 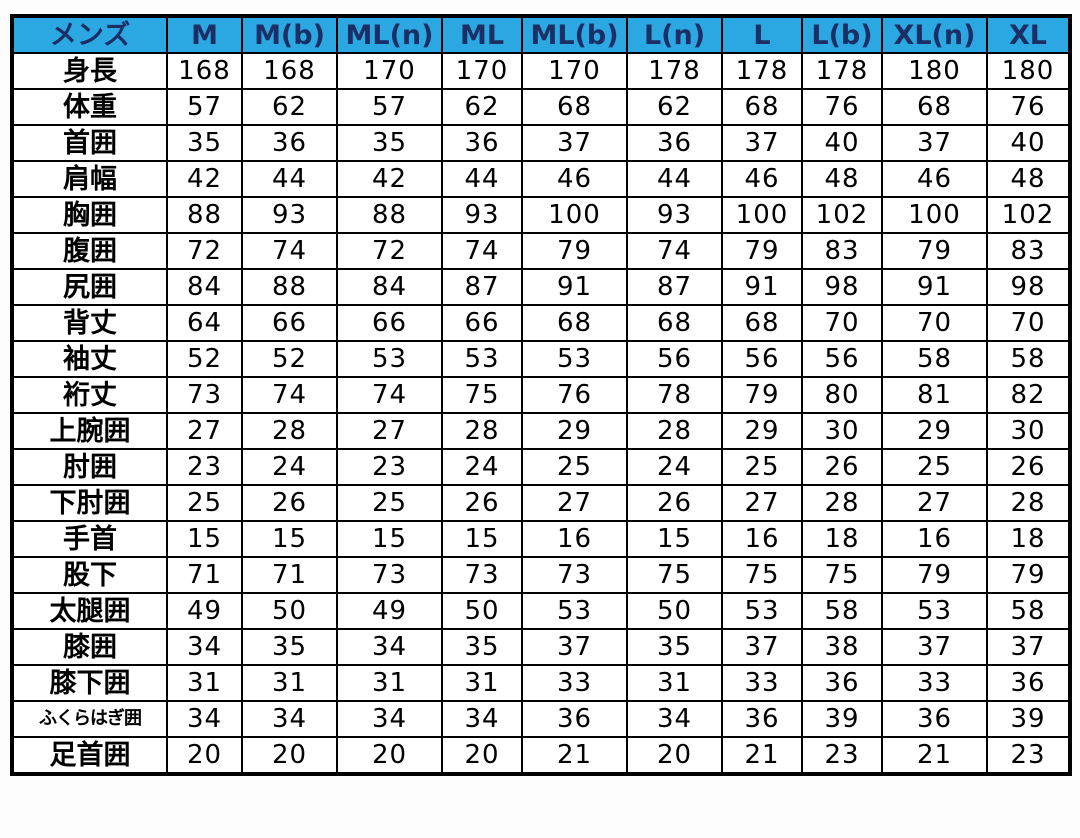 I want to click on table-row: 腹囲 72 74 72 74 79 74 79 83 79 83, so click(x=541, y=251).